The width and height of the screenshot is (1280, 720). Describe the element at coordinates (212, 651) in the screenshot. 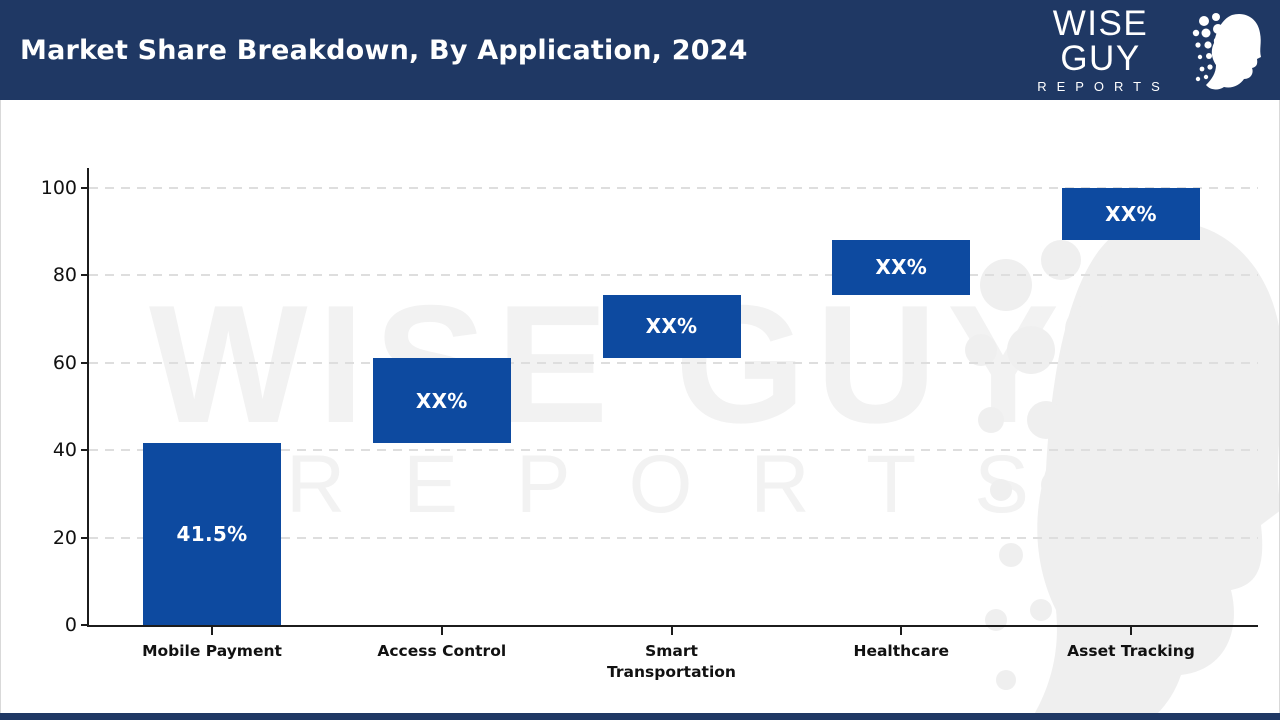

I see `x-category-label: Mobile Payment` at that location.